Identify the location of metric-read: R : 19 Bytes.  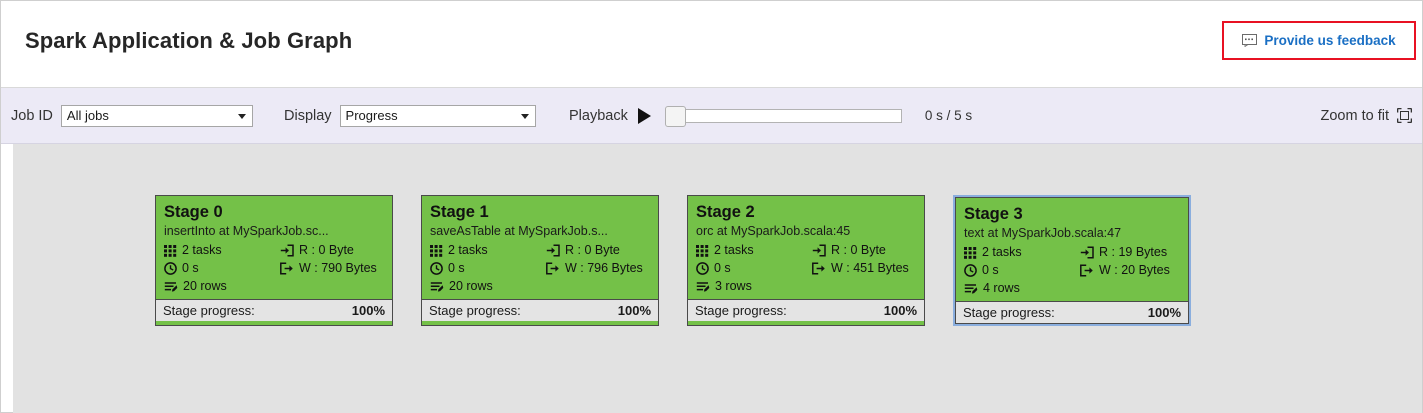
(1130, 252).